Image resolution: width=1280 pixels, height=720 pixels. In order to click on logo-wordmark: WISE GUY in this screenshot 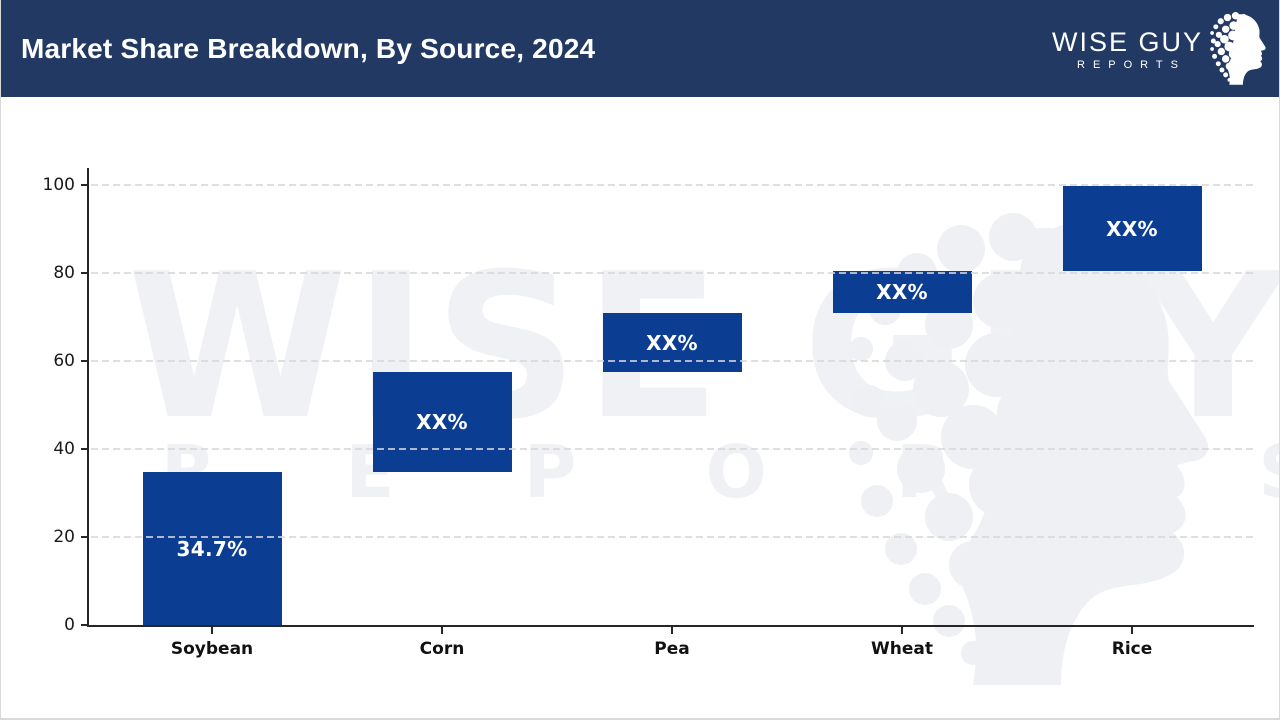, I will do `click(1127, 42)`.